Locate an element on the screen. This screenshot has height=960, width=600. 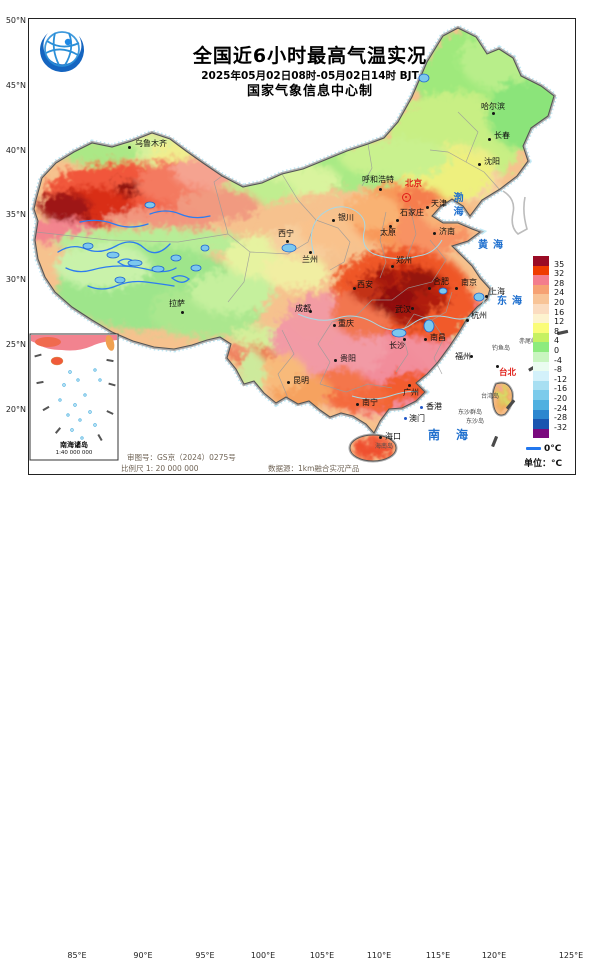
data-source: 数据源：1km融合实况产品 is located at coordinates (314, 468).